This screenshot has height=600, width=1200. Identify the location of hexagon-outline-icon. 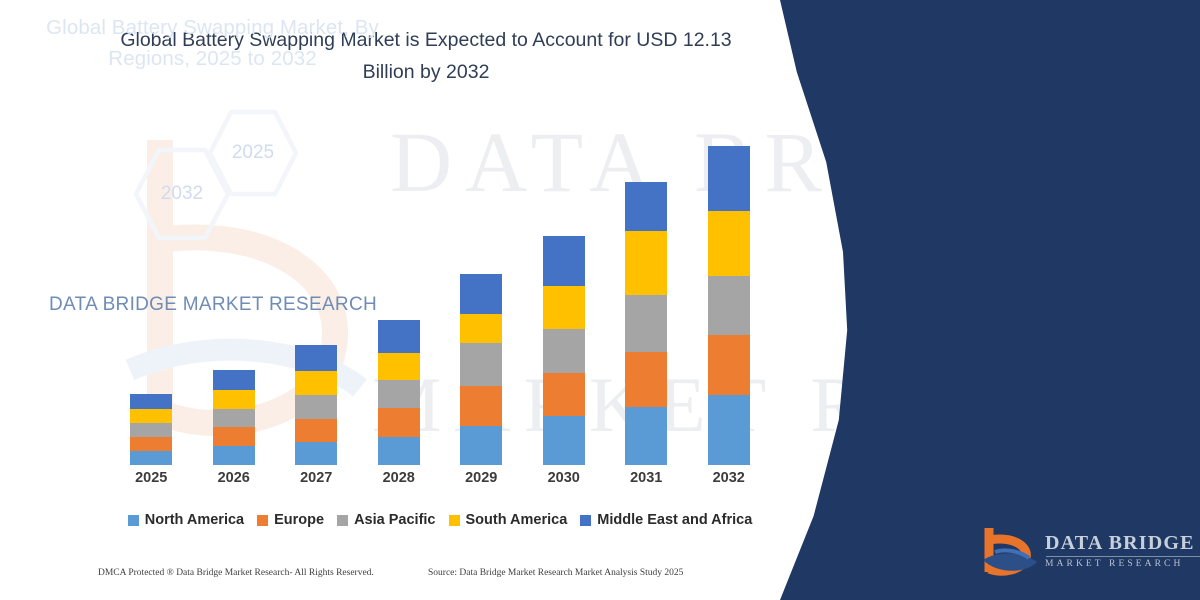
(253, 153).